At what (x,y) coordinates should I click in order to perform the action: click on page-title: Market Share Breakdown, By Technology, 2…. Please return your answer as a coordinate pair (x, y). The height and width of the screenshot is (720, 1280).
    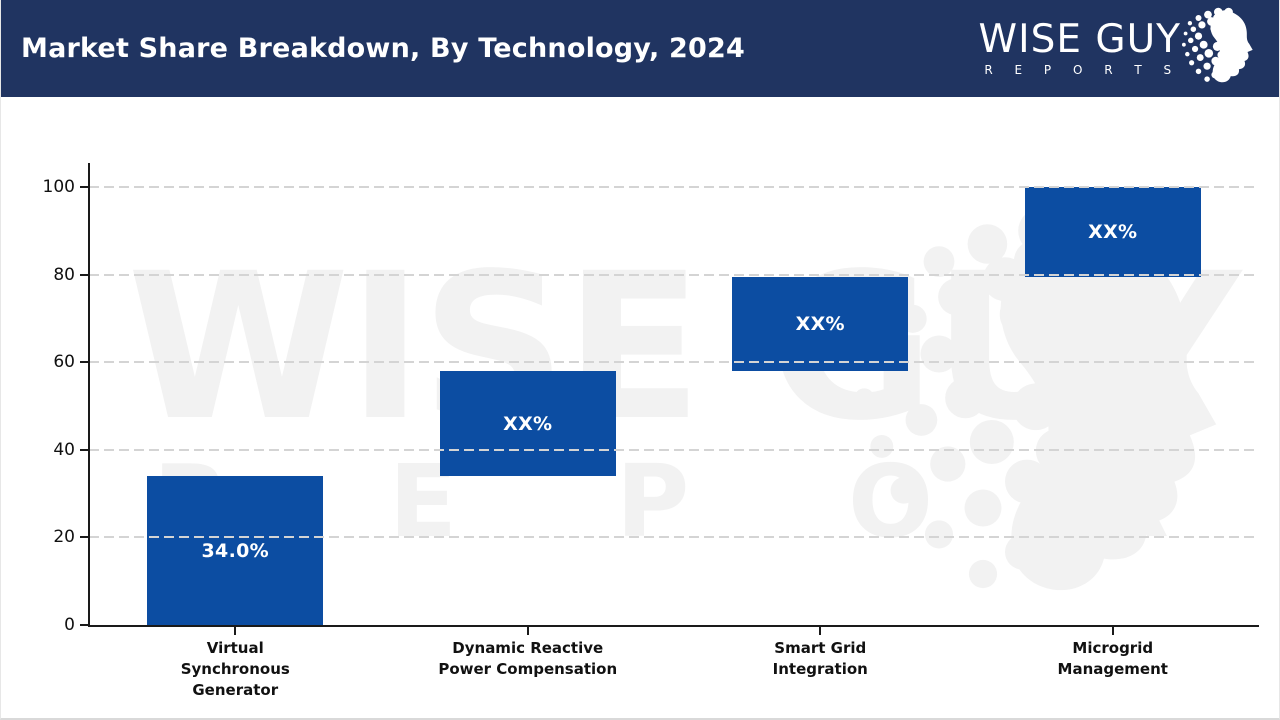
    Looking at the image, I should click on (383, 48).